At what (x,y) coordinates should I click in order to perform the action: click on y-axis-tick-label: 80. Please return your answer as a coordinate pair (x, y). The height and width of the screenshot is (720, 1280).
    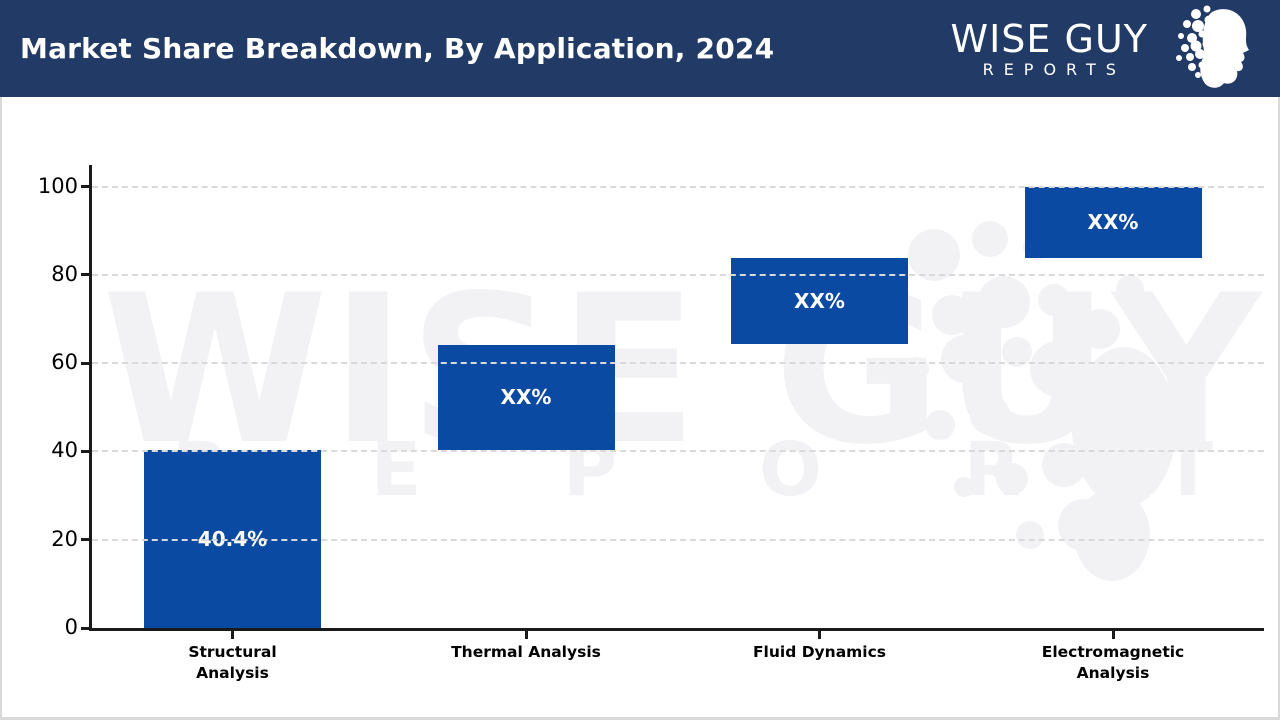
    Looking at the image, I should click on (64, 273).